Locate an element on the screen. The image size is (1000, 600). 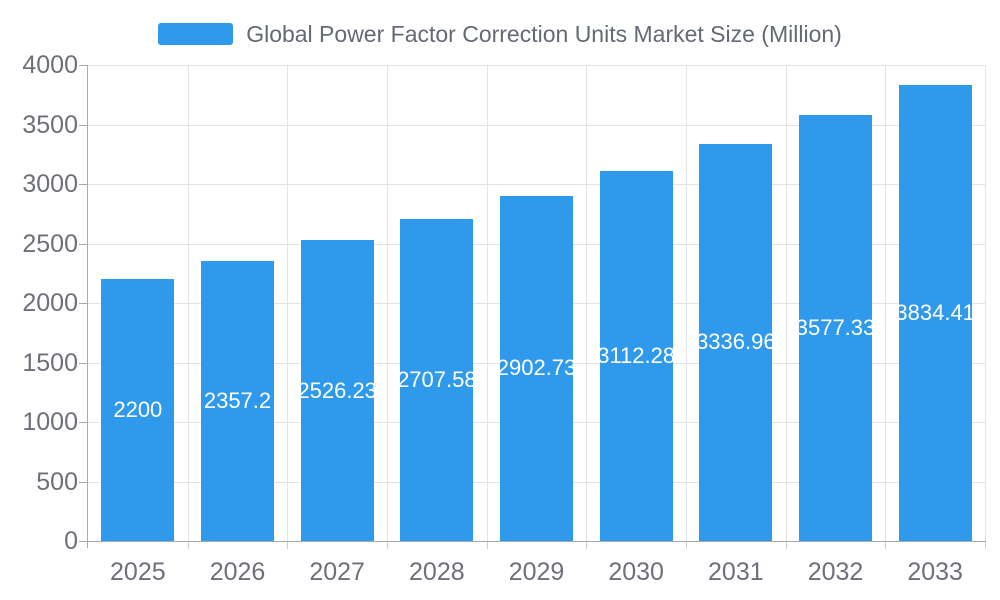
bar-2031: 3336.96 is located at coordinates (736, 342).